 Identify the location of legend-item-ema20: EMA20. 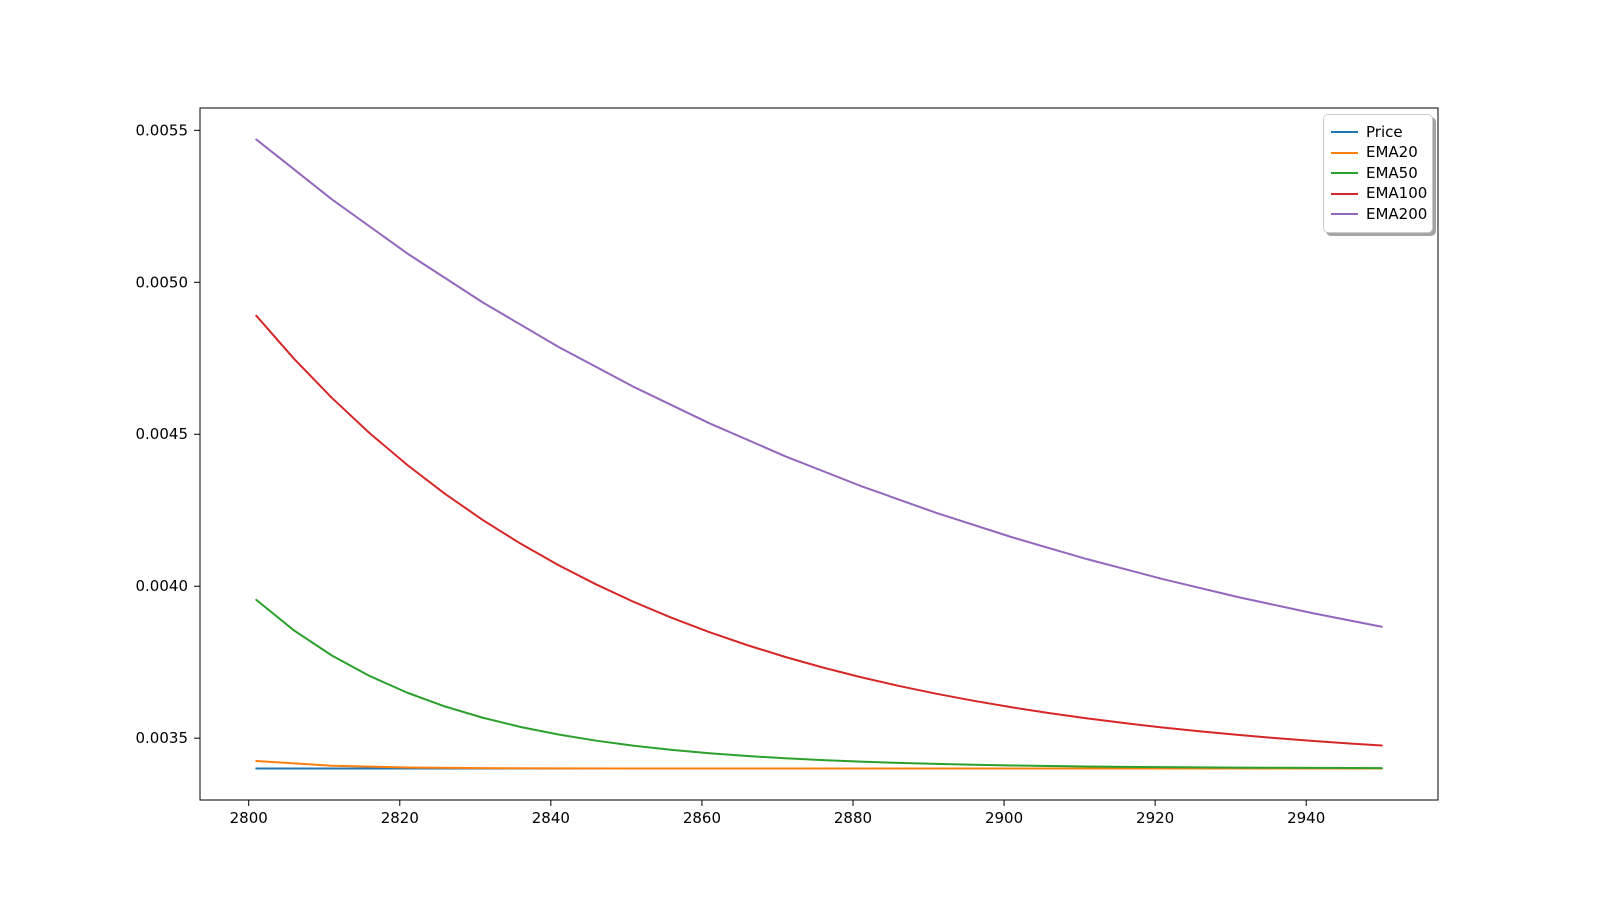
(1377, 153).